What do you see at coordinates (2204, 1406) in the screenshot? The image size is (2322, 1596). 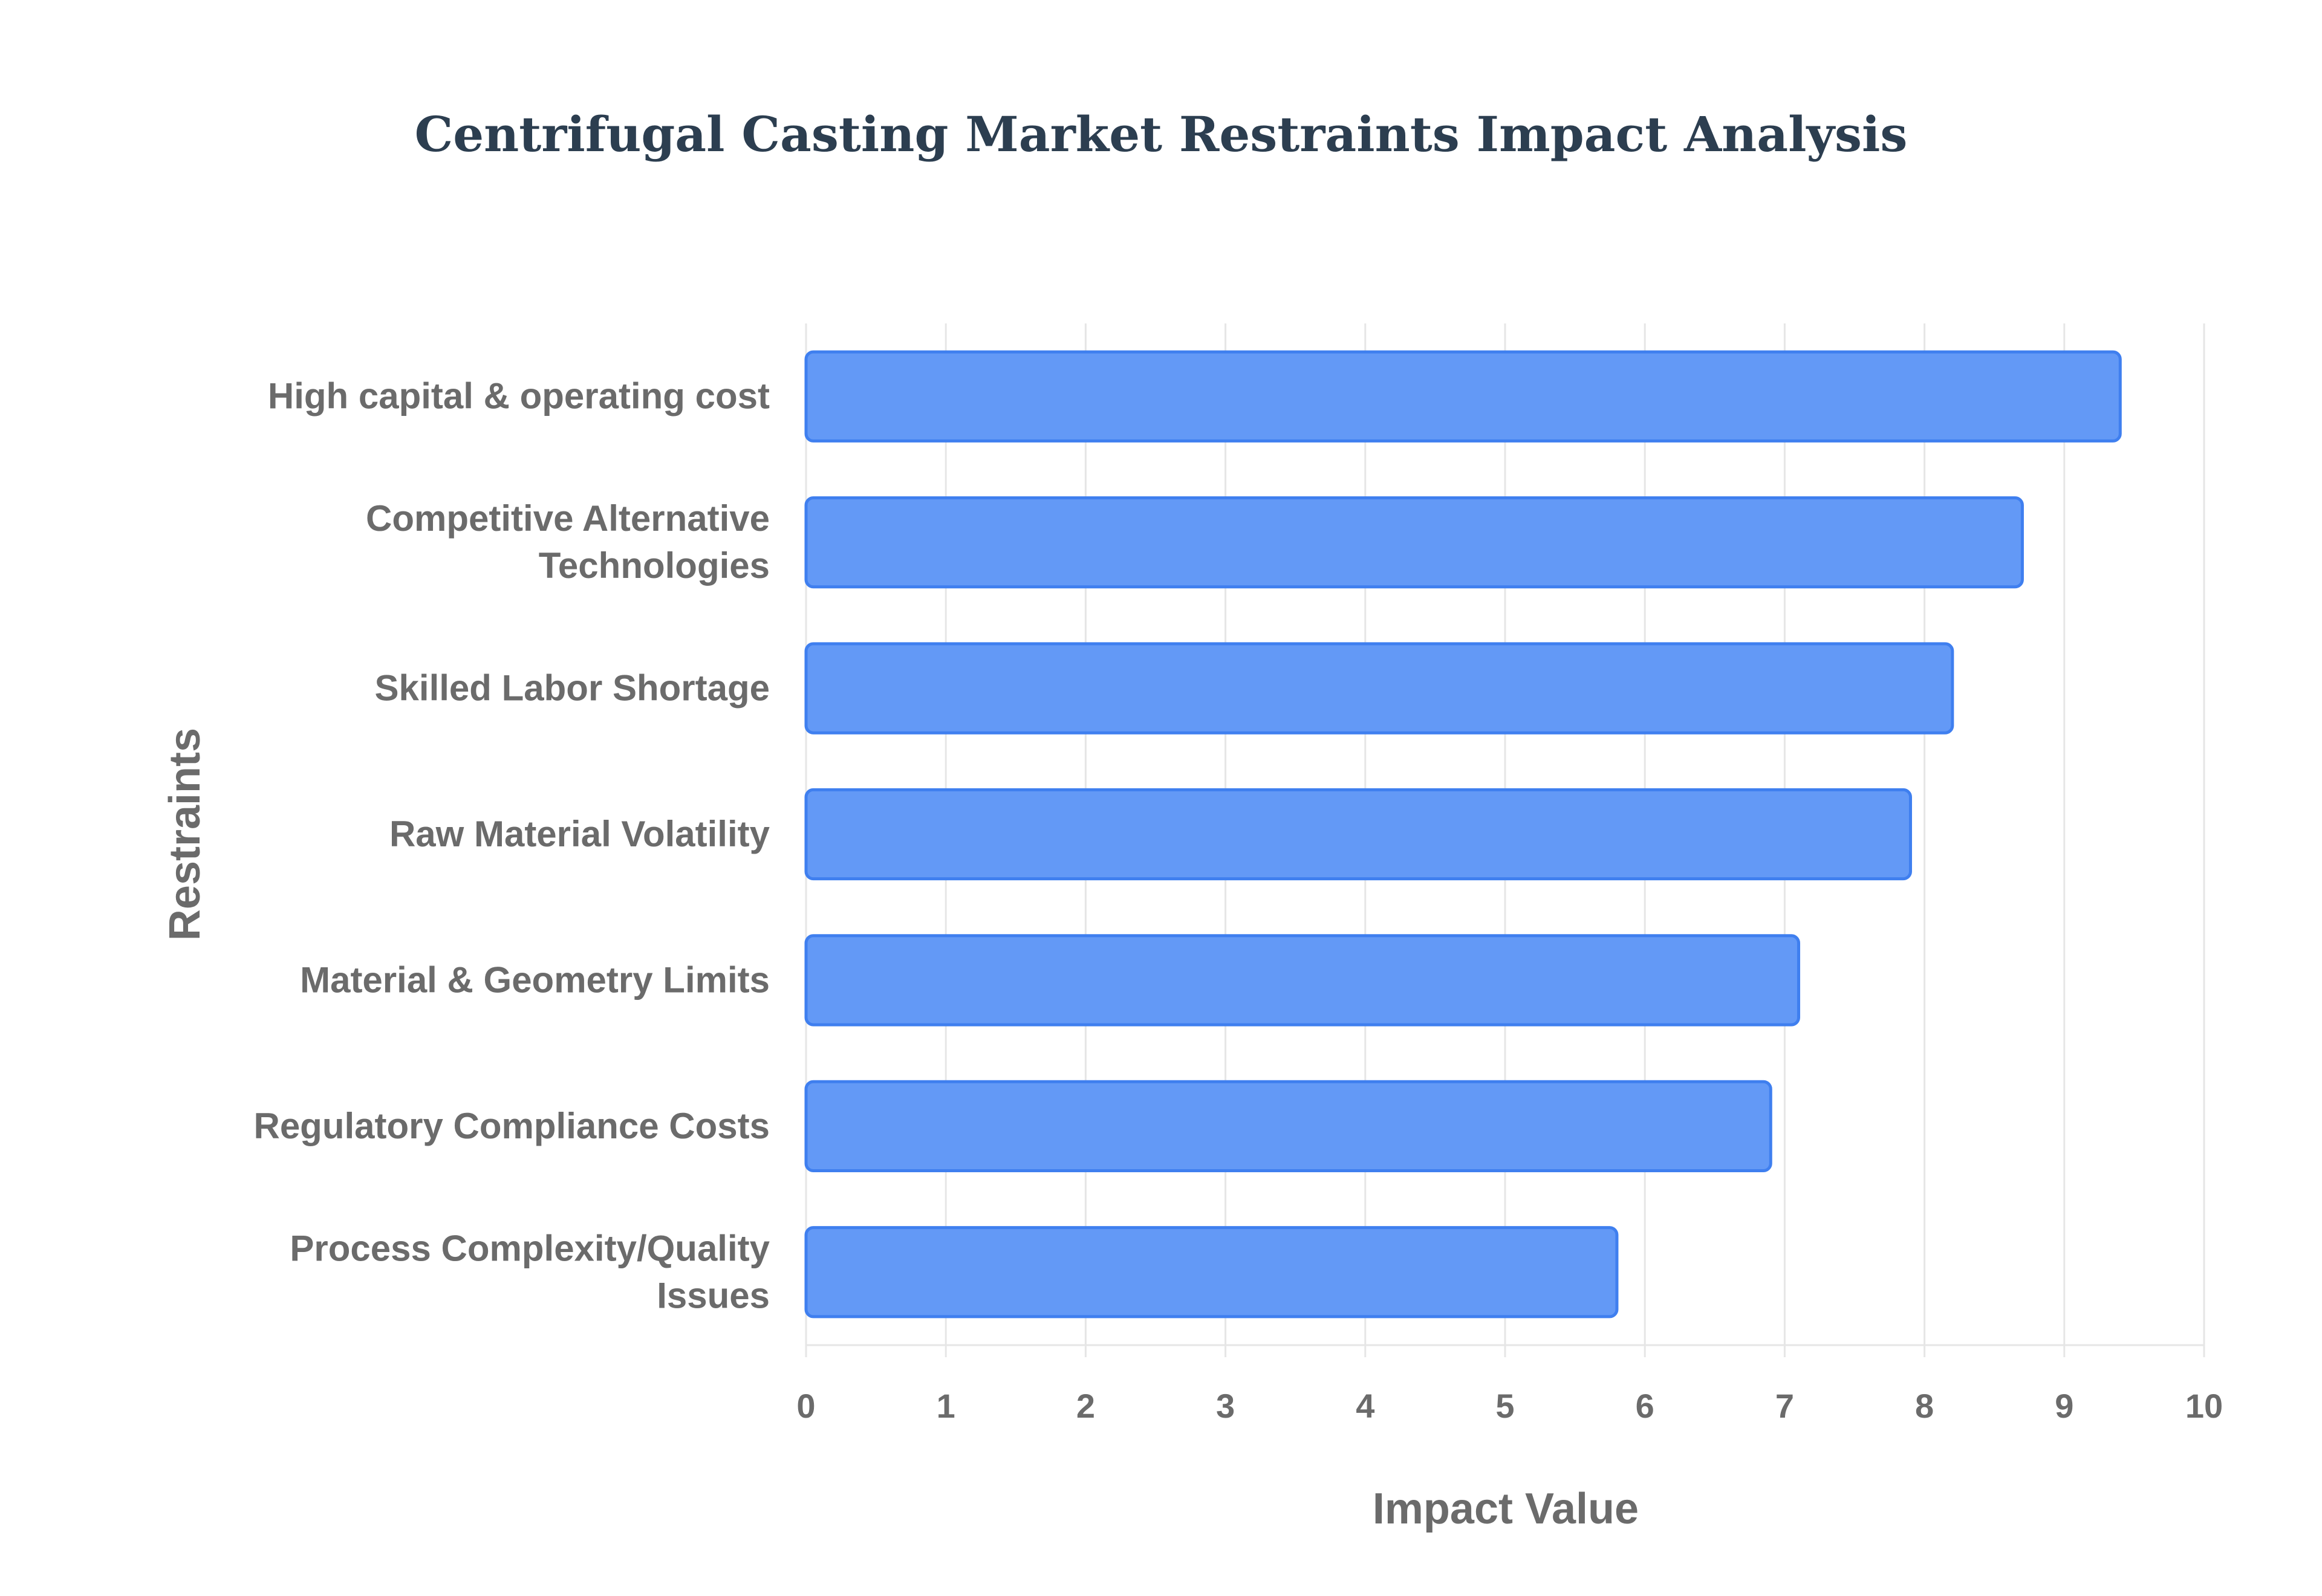 I see `x-tick-label: 10` at bounding box center [2204, 1406].